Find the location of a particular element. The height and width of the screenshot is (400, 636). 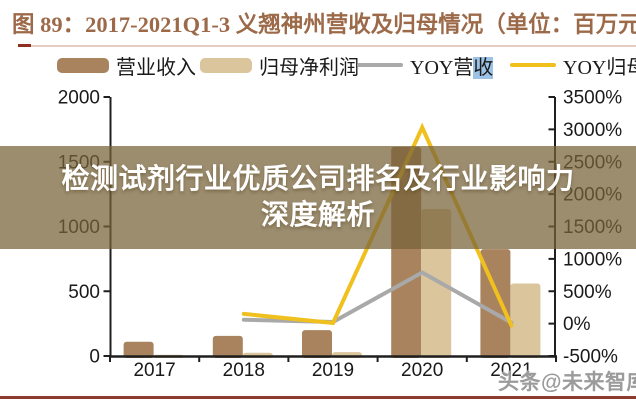

legend-item-1: 营业收入 is located at coordinates (126, 65).